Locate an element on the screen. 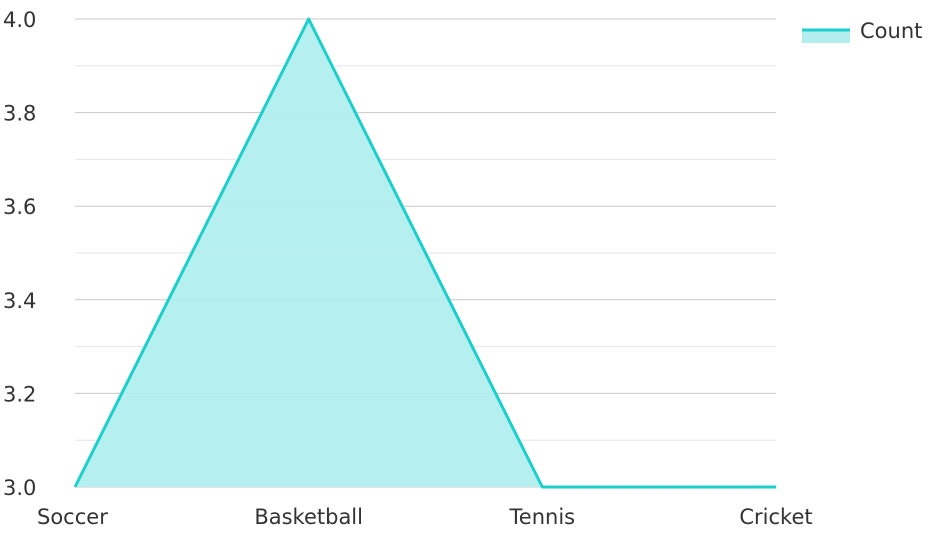 This screenshot has height=533, width=934. legend: Count is located at coordinates (862, 31).